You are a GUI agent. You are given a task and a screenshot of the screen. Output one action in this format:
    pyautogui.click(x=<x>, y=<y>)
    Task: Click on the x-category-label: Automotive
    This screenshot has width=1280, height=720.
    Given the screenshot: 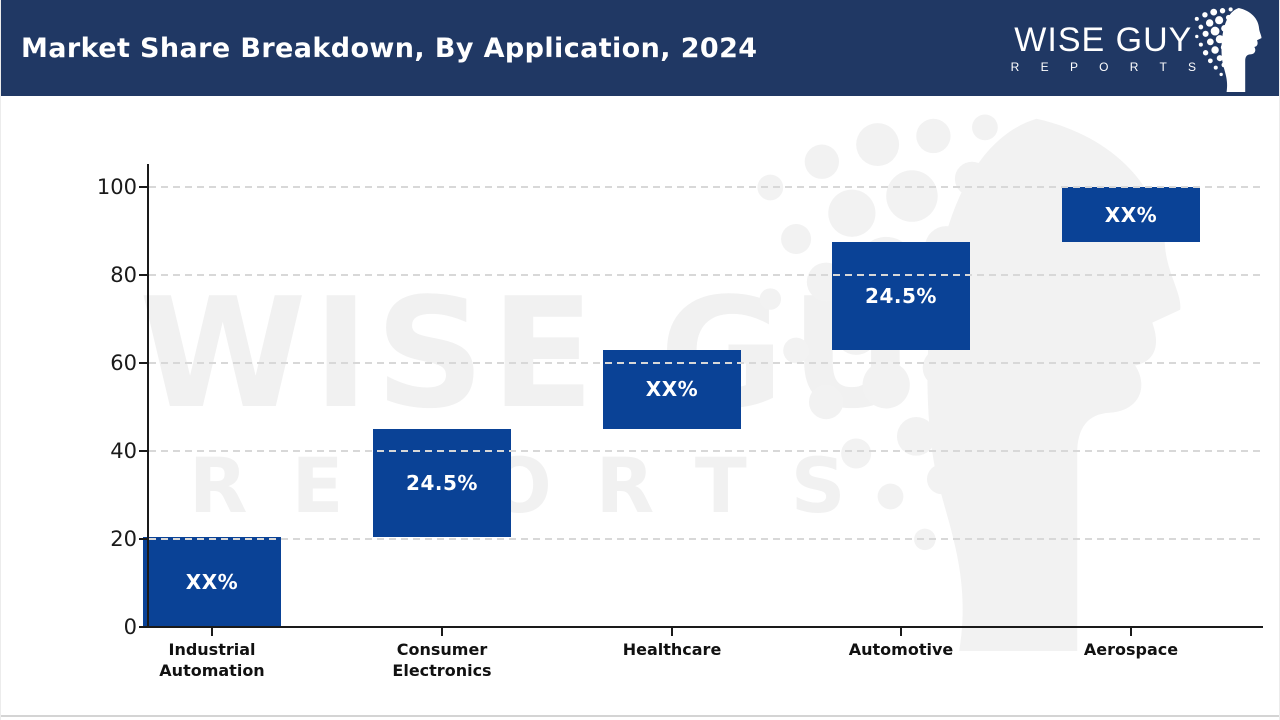 What is the action you would take?
    pyautogui.click(x=901, y=649)
    